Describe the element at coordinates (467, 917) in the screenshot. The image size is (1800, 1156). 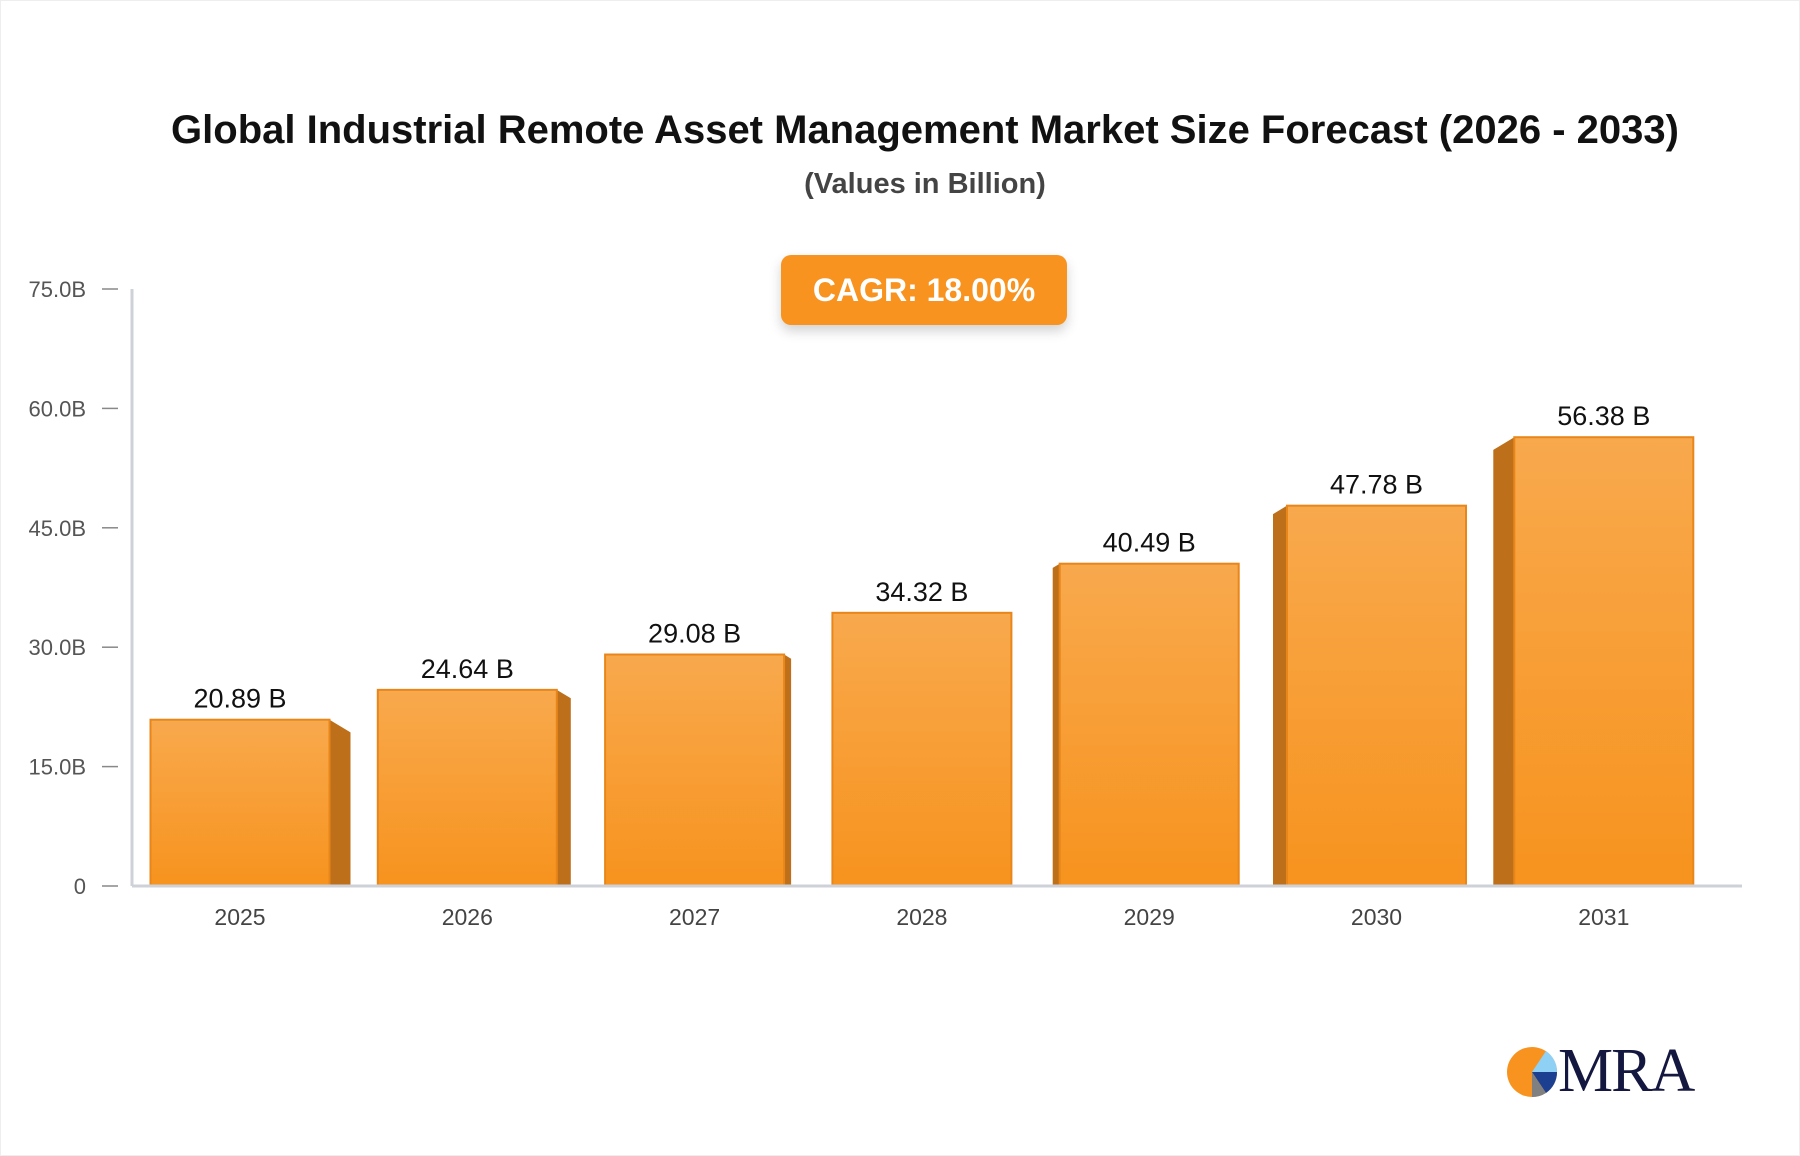
I see `x-tick-label: 2026` at that location.